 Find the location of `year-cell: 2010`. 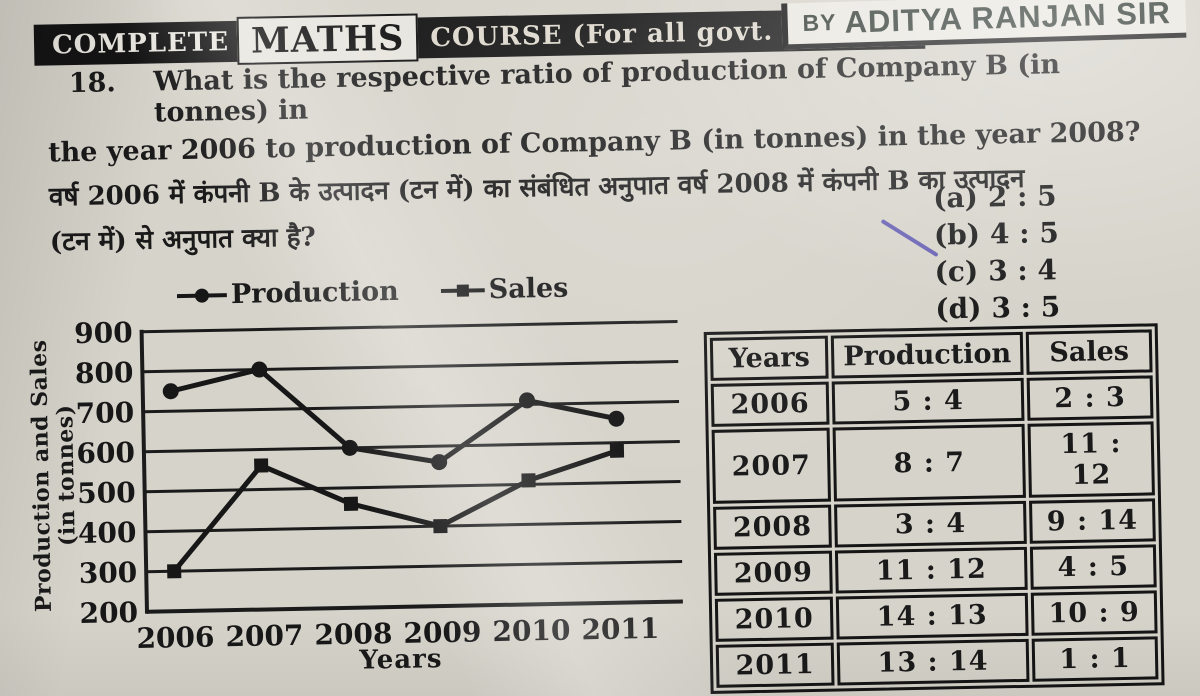

year-cell: 2010 is located at coordinates (774, 619).